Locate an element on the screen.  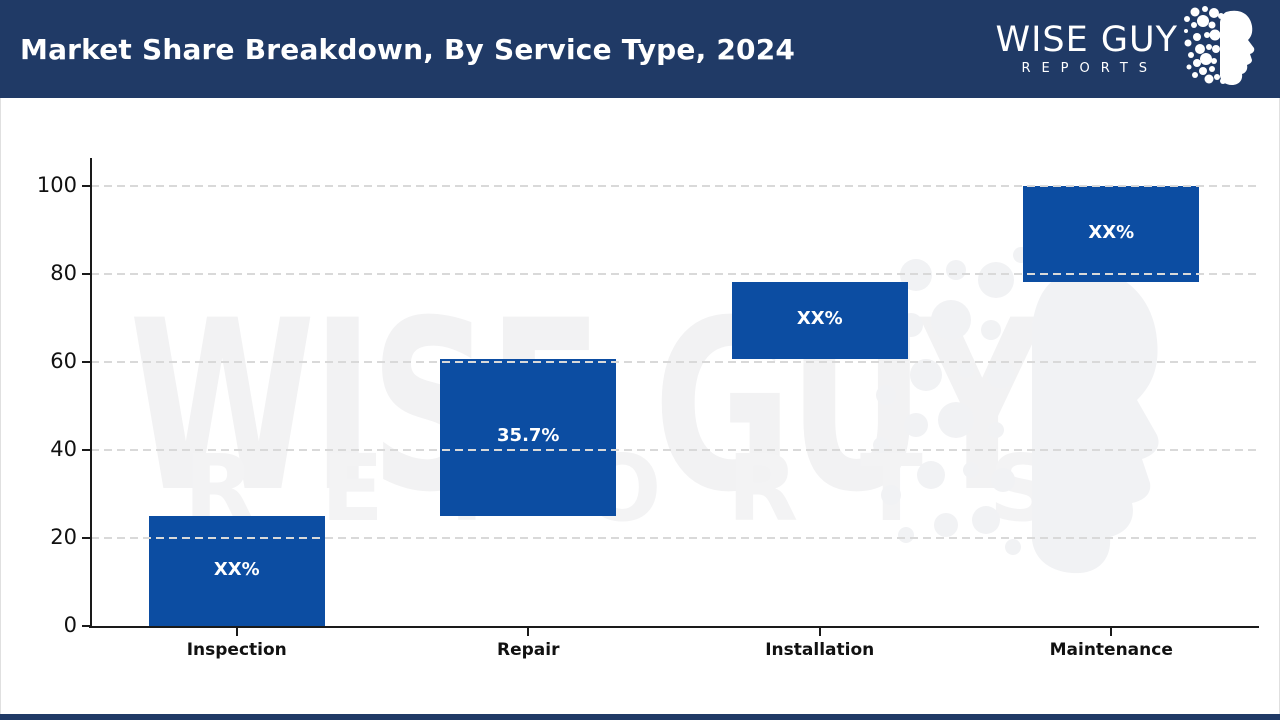
y-tick-label: 0 is located at coordinates (70, 625).